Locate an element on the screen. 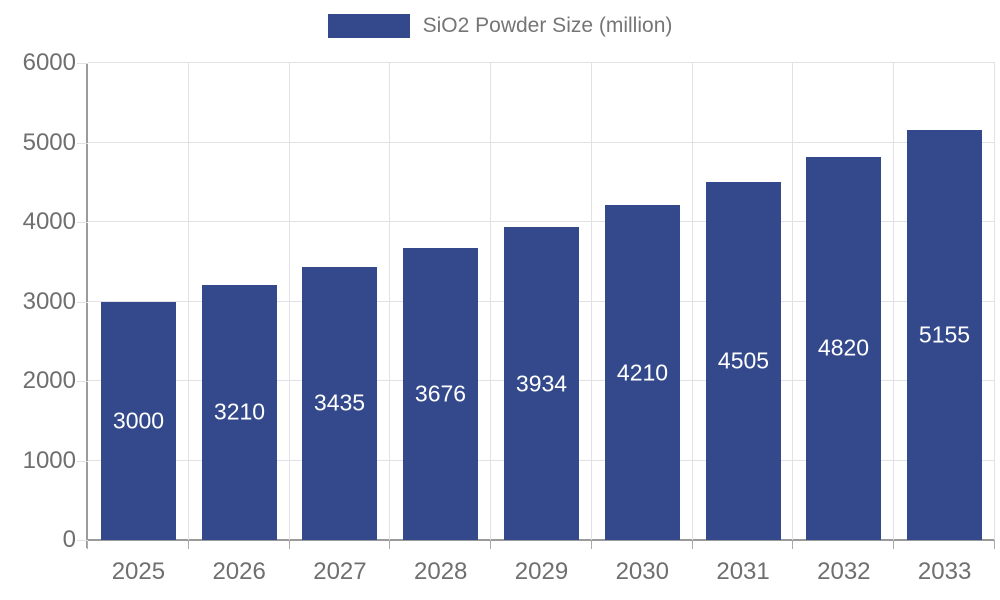 The width and height of the screenshot is (1000, 600). bar-2025: 3000 is located at coordinates (138, 420).